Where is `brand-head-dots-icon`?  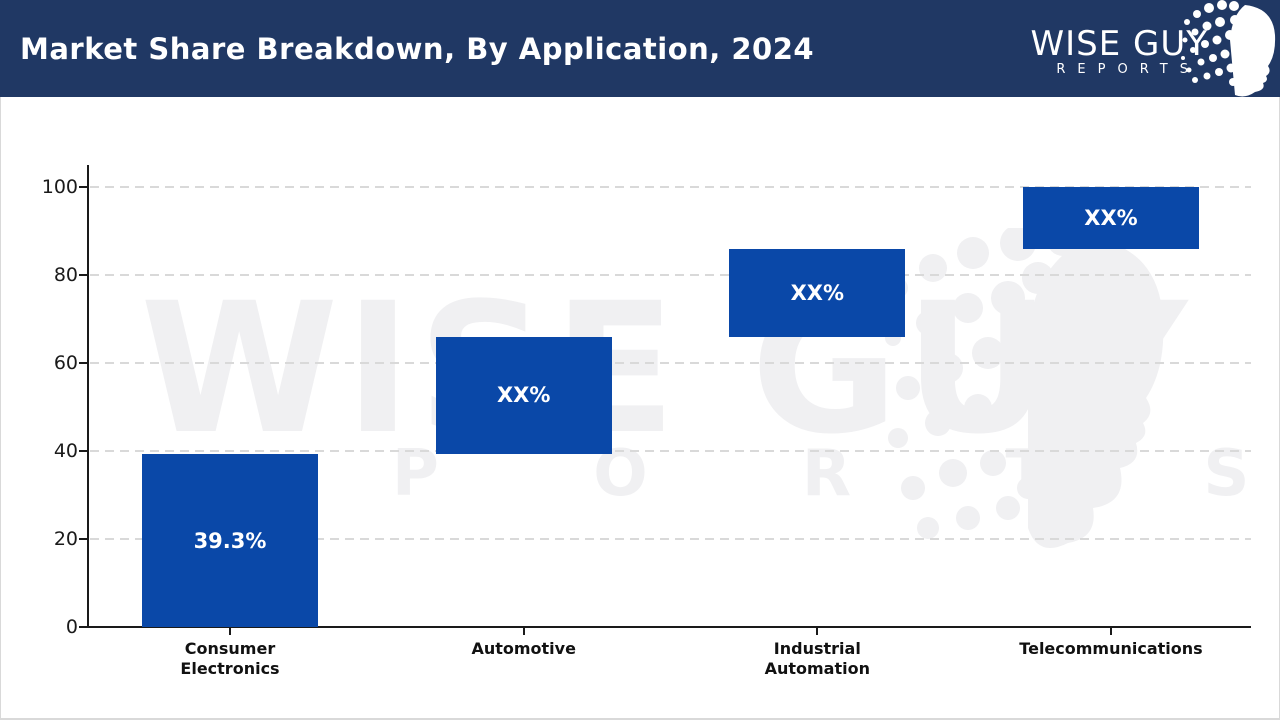 brand-head-dots-icon is located at coordinates (1228, 48).